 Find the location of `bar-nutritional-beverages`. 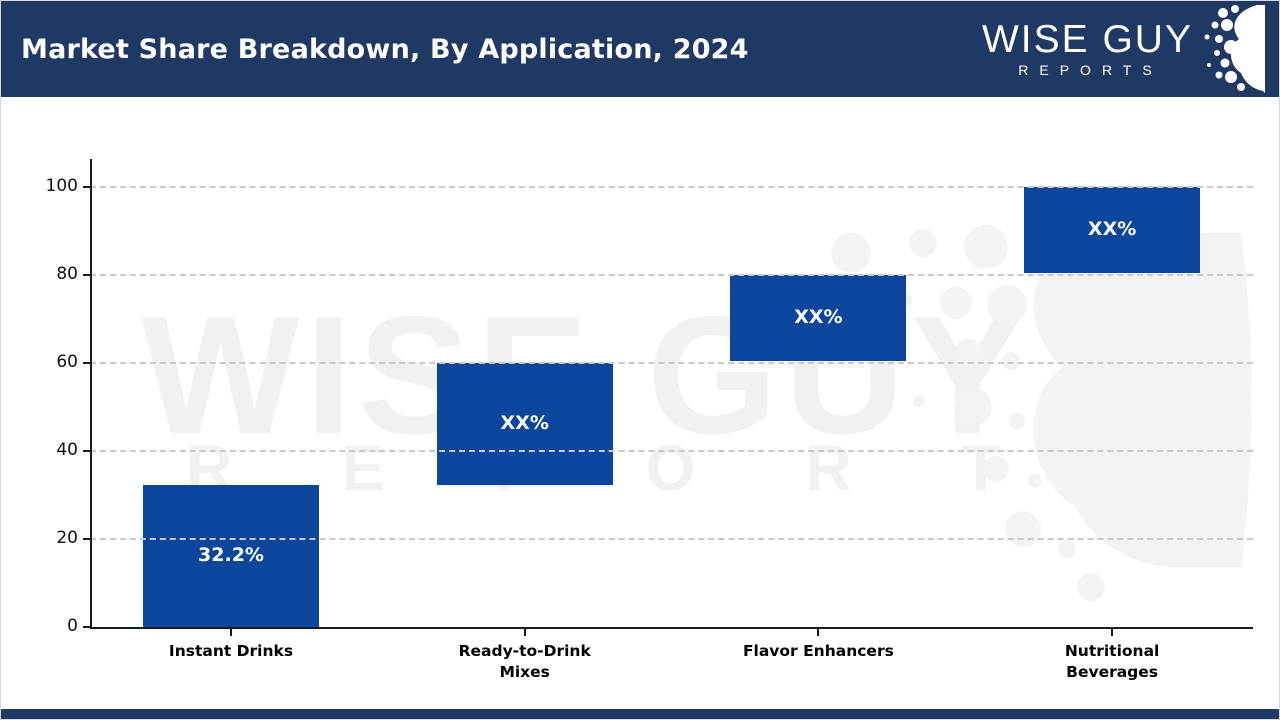

bar-nutritional-beverages is located at coordinates (1112, 230).